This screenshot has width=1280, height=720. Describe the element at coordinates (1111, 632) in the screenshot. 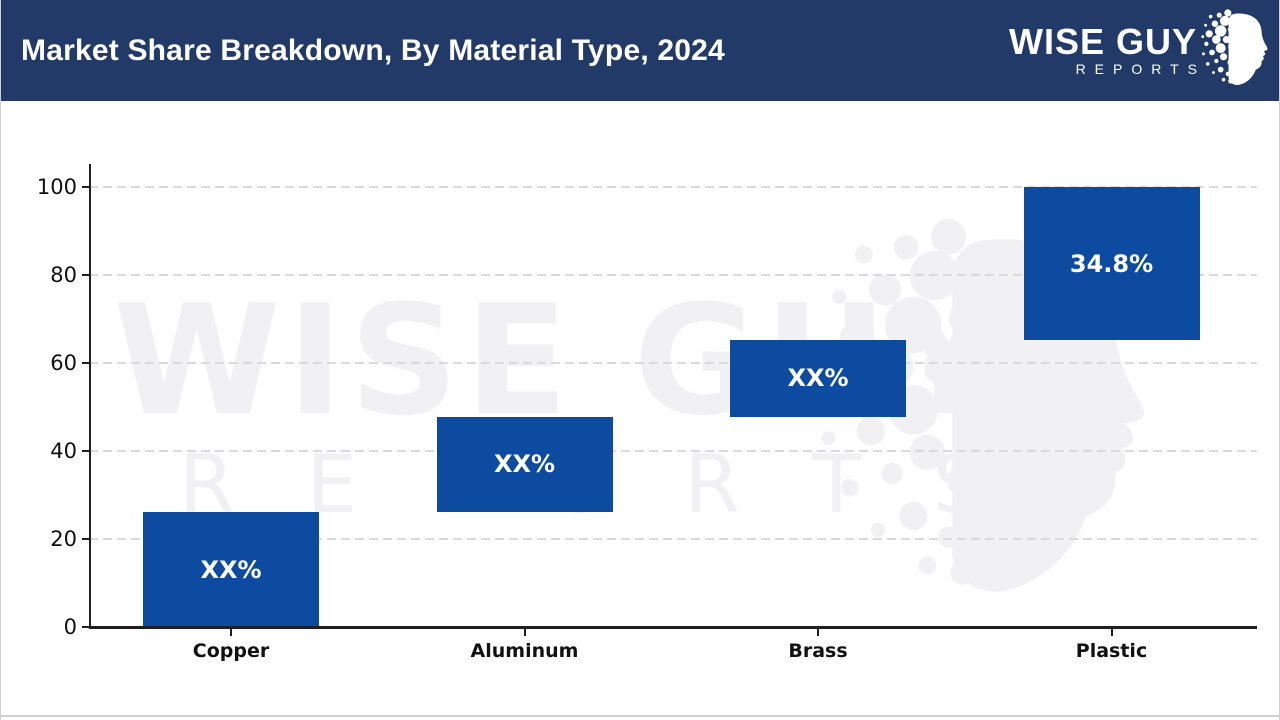

I see `x-tick-mark-plastic` at that location.